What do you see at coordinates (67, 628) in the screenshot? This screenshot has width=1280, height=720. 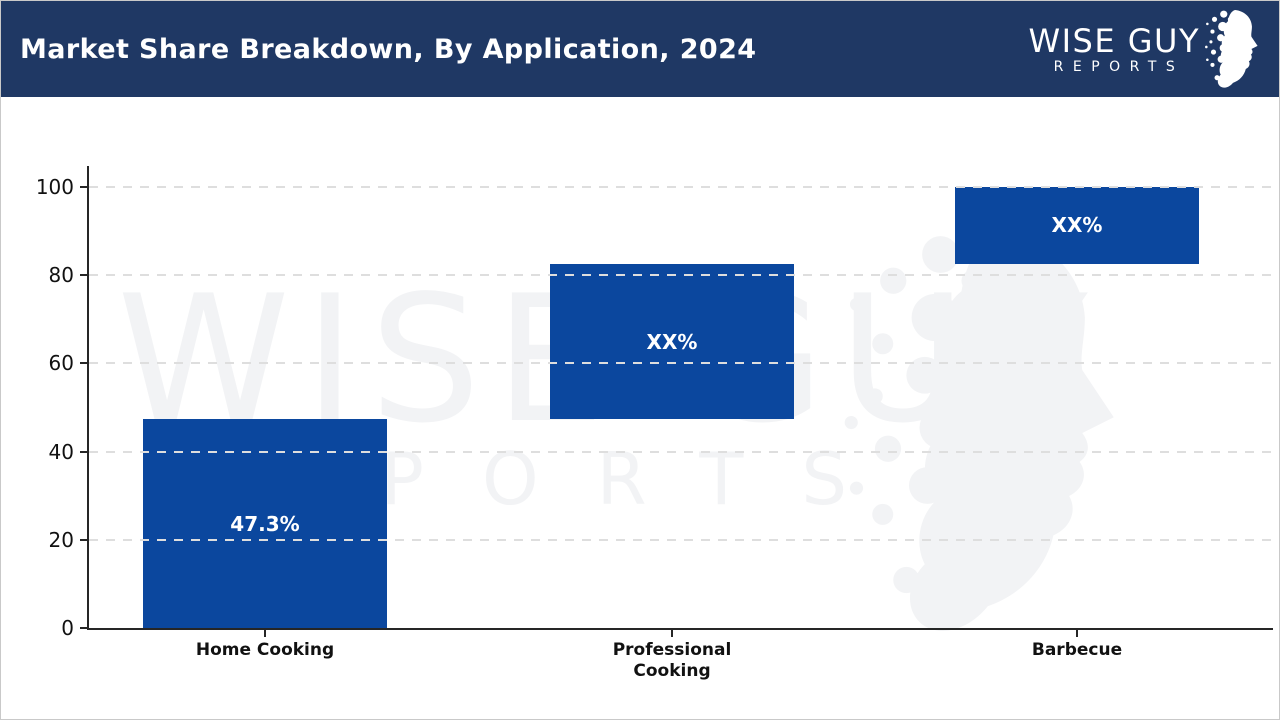 I see `y-tick-label: 0` at bounding box center [67, 628].